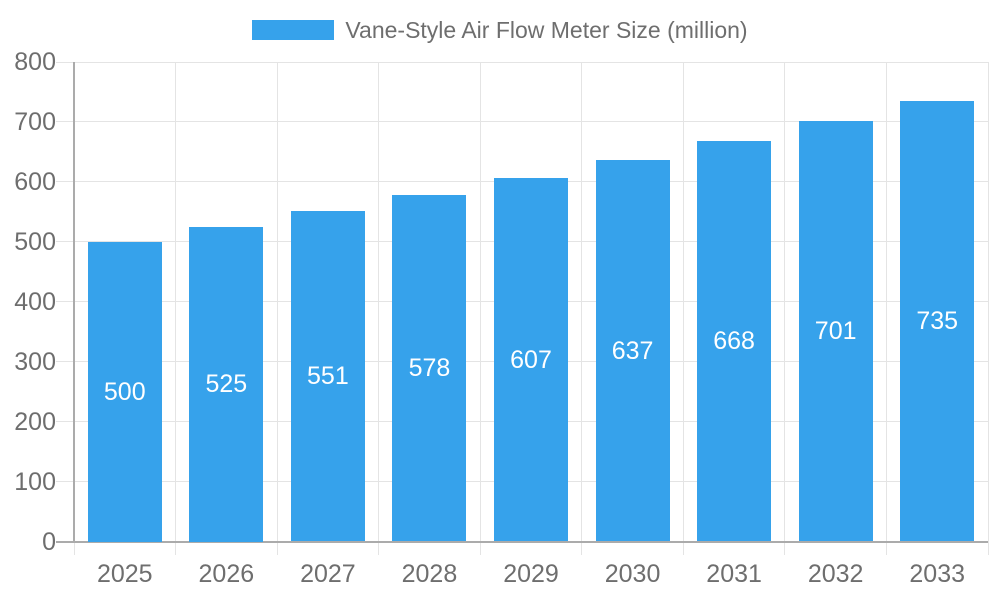 The width and height of the screenshot is (1000, 600). What do you see at coordinates (35, 421) in the screenshot?
I see `y-axis-label: 200` at bounding box center [35, 421].